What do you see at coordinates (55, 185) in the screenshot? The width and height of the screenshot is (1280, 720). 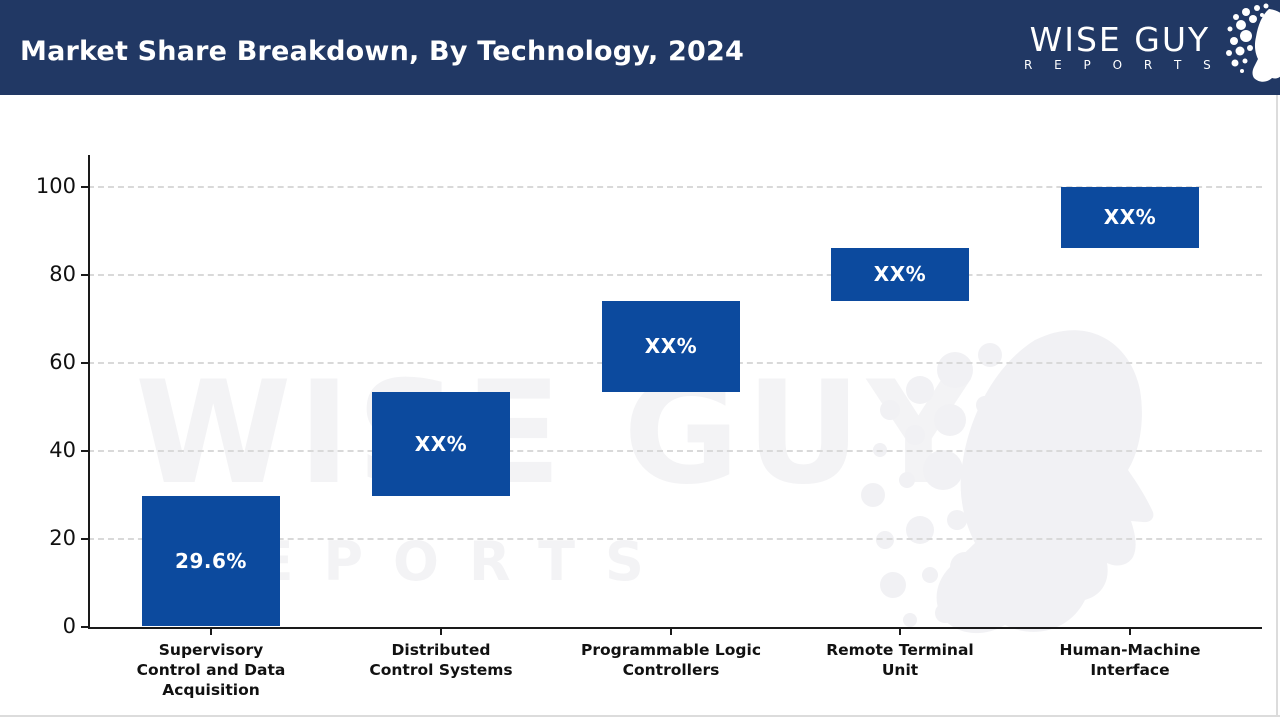 I see `y-tick-label-100: 100` at bounding box center [55, 185].